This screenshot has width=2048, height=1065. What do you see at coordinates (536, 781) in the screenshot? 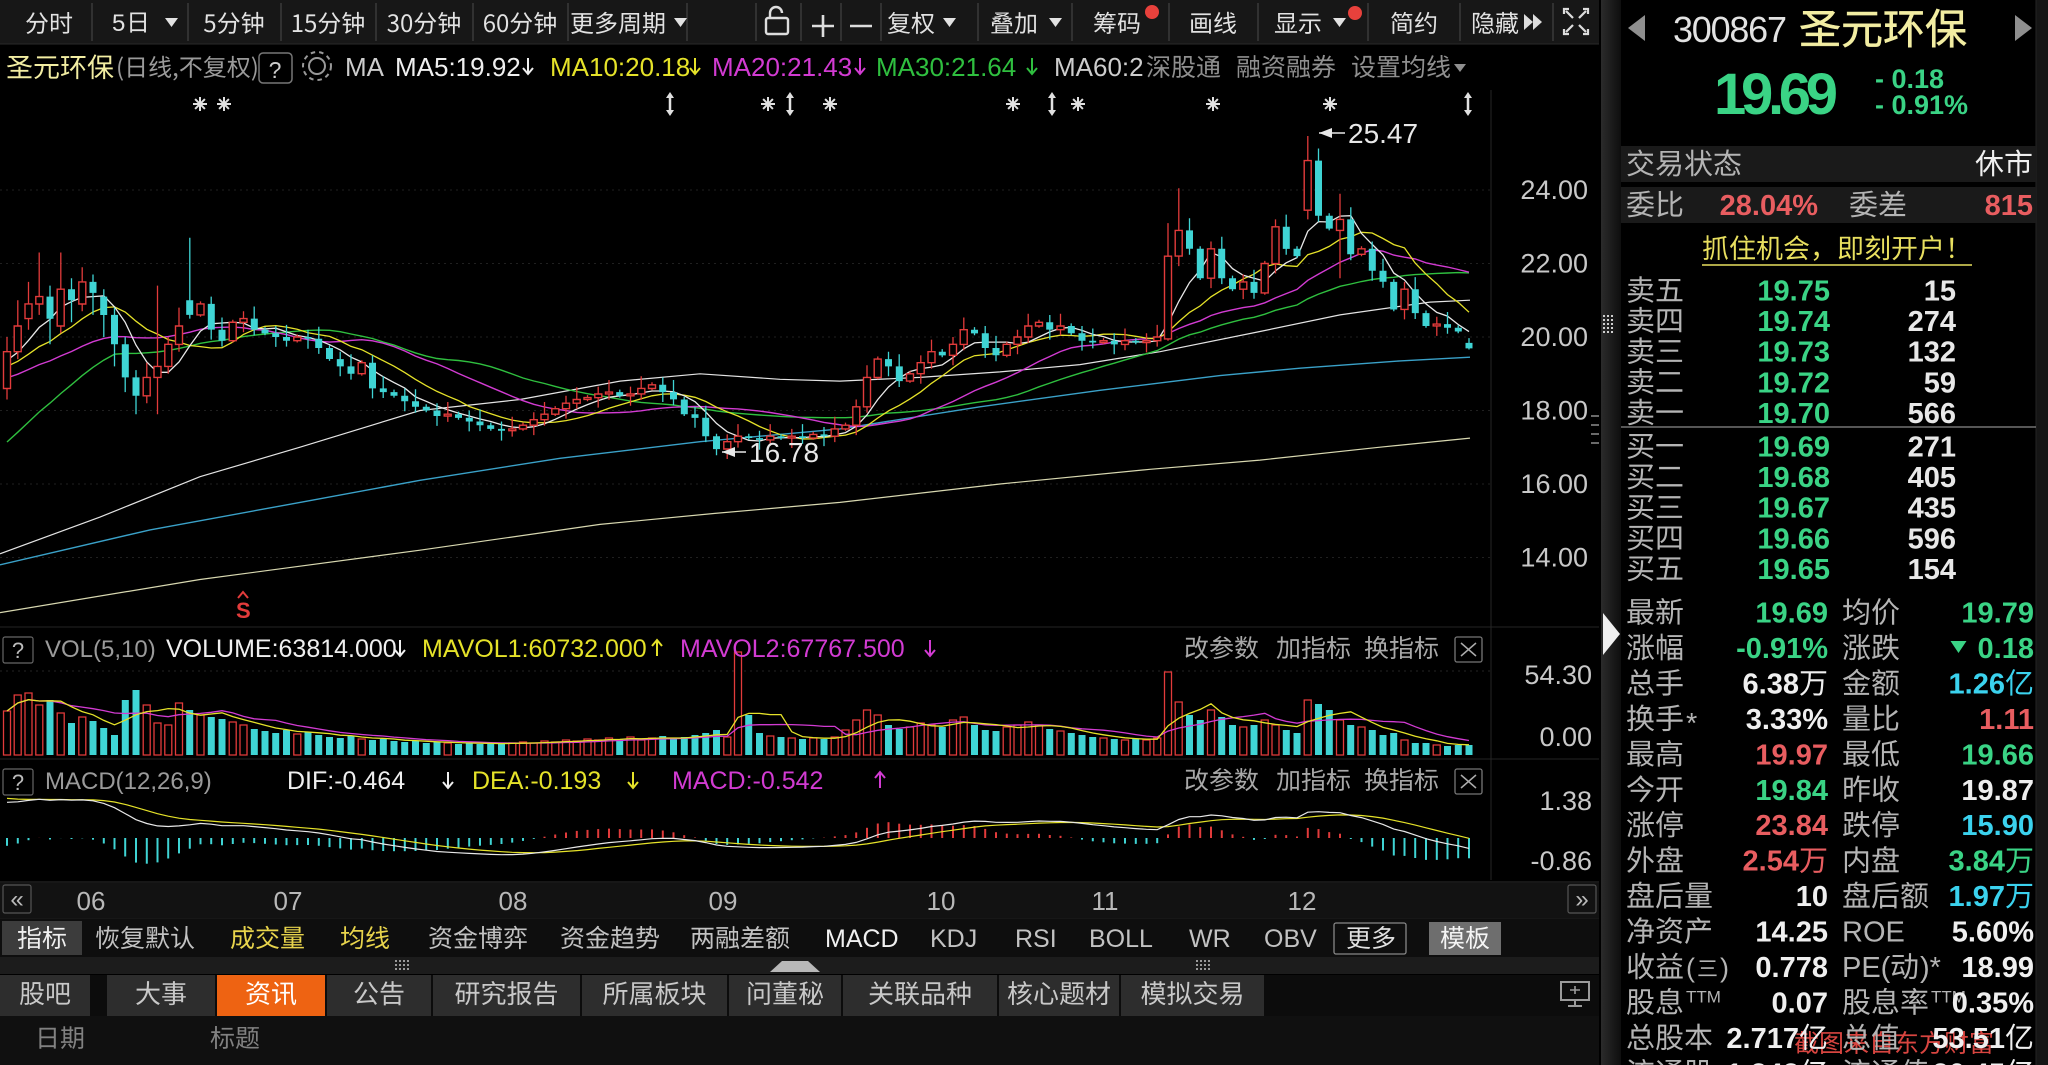
I see `svg-text: DEA:-0.193` at bounding box center [536, 781].